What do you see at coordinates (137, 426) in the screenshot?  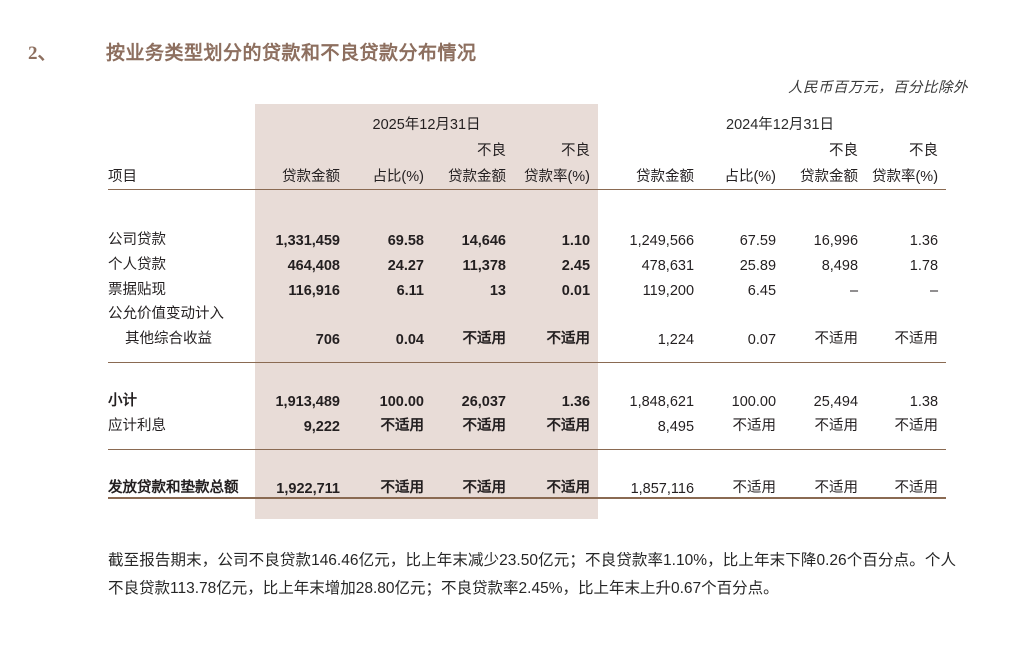 I see `accrued-interest-label: 应计利息` at bounding box center [137, 426].